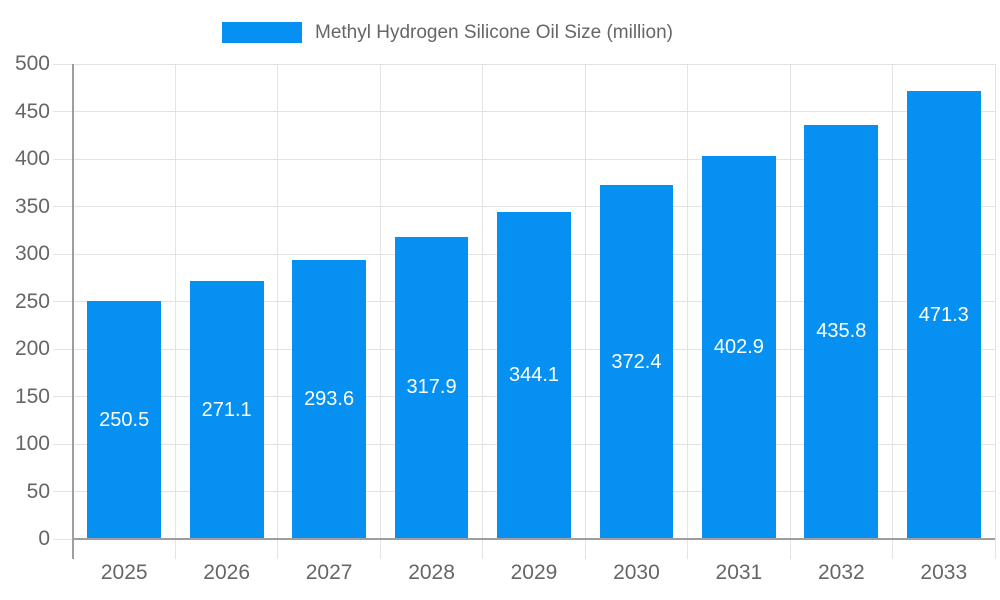 Image resolution: width=1000 pixels, height=600 pixels. I want to click on x-axis-tick-label: 2025, so click(124, 572).